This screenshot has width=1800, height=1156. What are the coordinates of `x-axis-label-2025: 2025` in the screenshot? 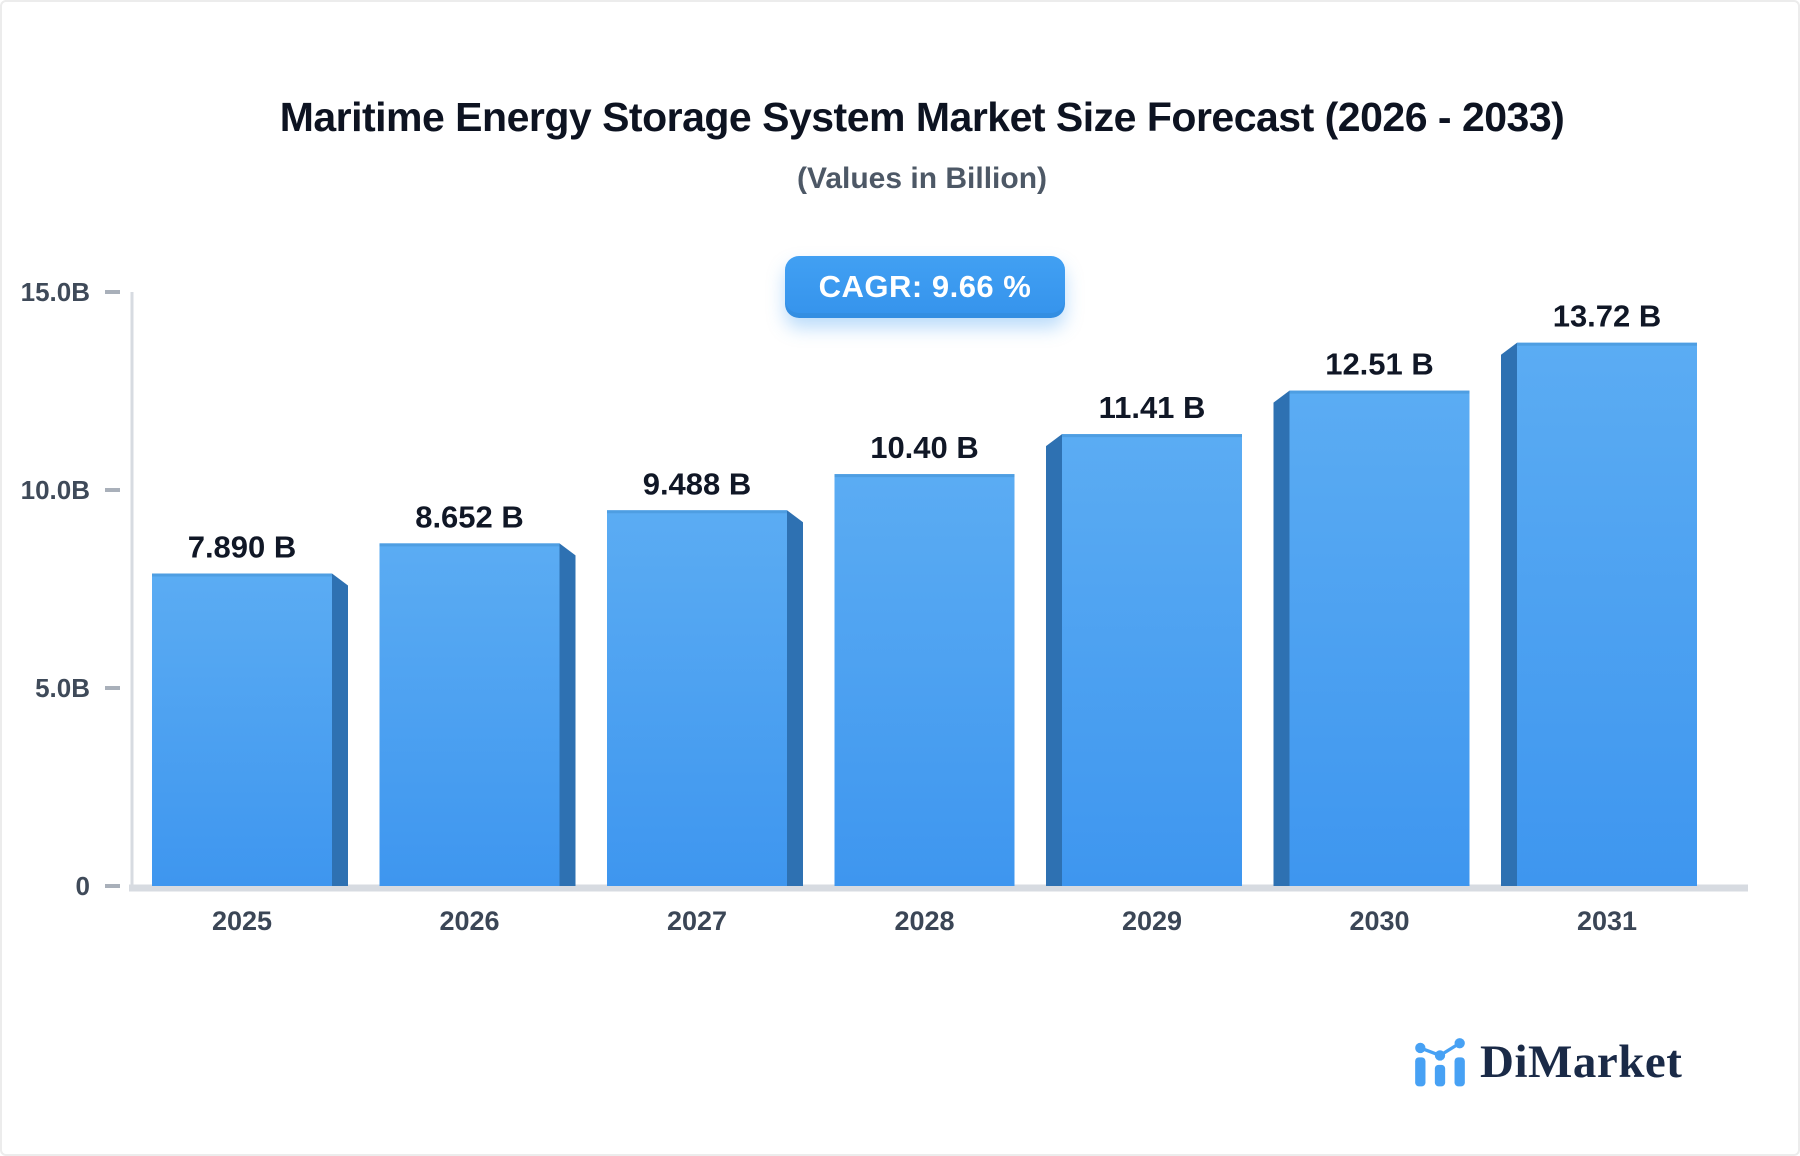 It's located at (242, 921).